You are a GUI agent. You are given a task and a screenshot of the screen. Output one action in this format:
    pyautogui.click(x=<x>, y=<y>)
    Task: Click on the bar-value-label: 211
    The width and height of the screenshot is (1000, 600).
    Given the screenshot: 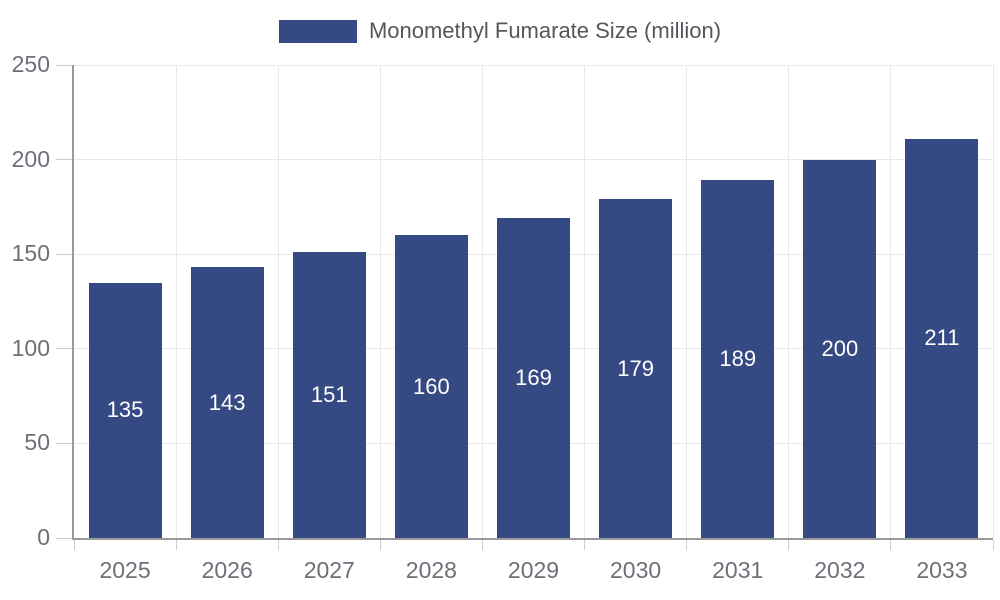 What is the action you would take?
    pyautogui.click(x=942, y=338)
    